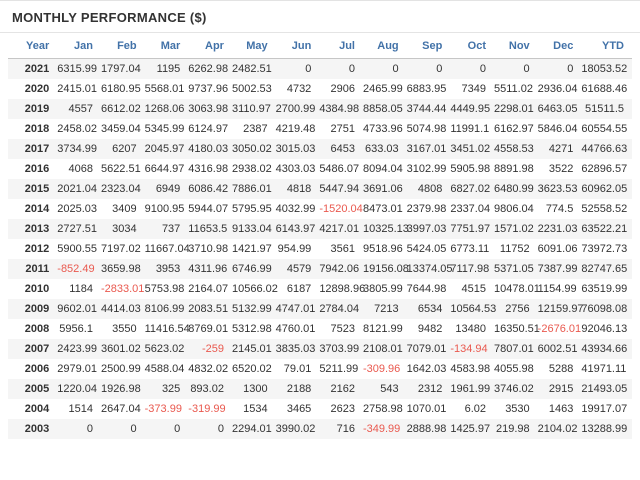 The image size is (640, 480). What do you see at coordinates (604, 409) in the screenshot?
I see `ytd-cell: 19917.07` at bounding box center [604, 409].